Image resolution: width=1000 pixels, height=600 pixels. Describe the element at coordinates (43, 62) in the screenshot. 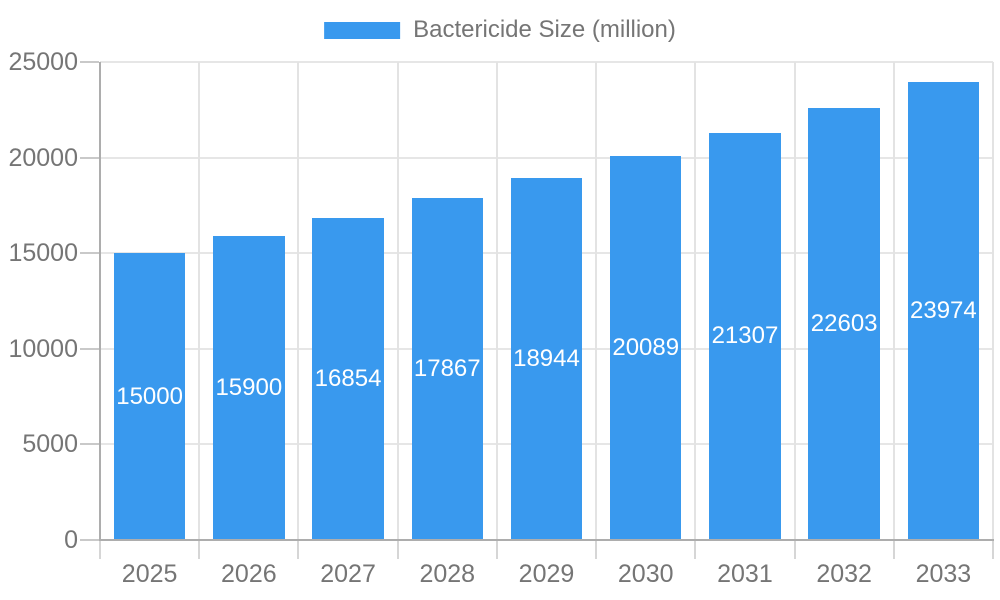

I see `y-tick-label: 25000` at that location.